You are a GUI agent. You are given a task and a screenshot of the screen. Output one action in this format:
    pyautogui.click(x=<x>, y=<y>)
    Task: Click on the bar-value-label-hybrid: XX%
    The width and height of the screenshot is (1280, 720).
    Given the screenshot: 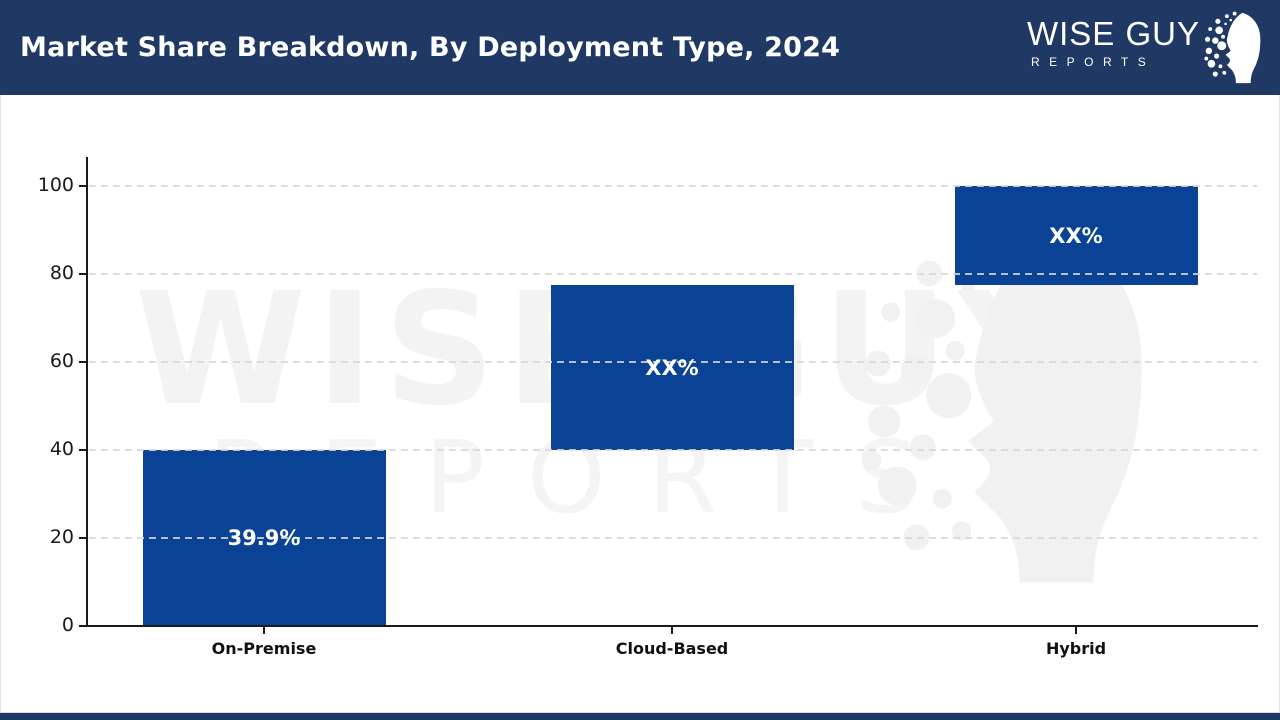 What is the action you would take?
    pyautogui.click(x=1076, y=235)
    